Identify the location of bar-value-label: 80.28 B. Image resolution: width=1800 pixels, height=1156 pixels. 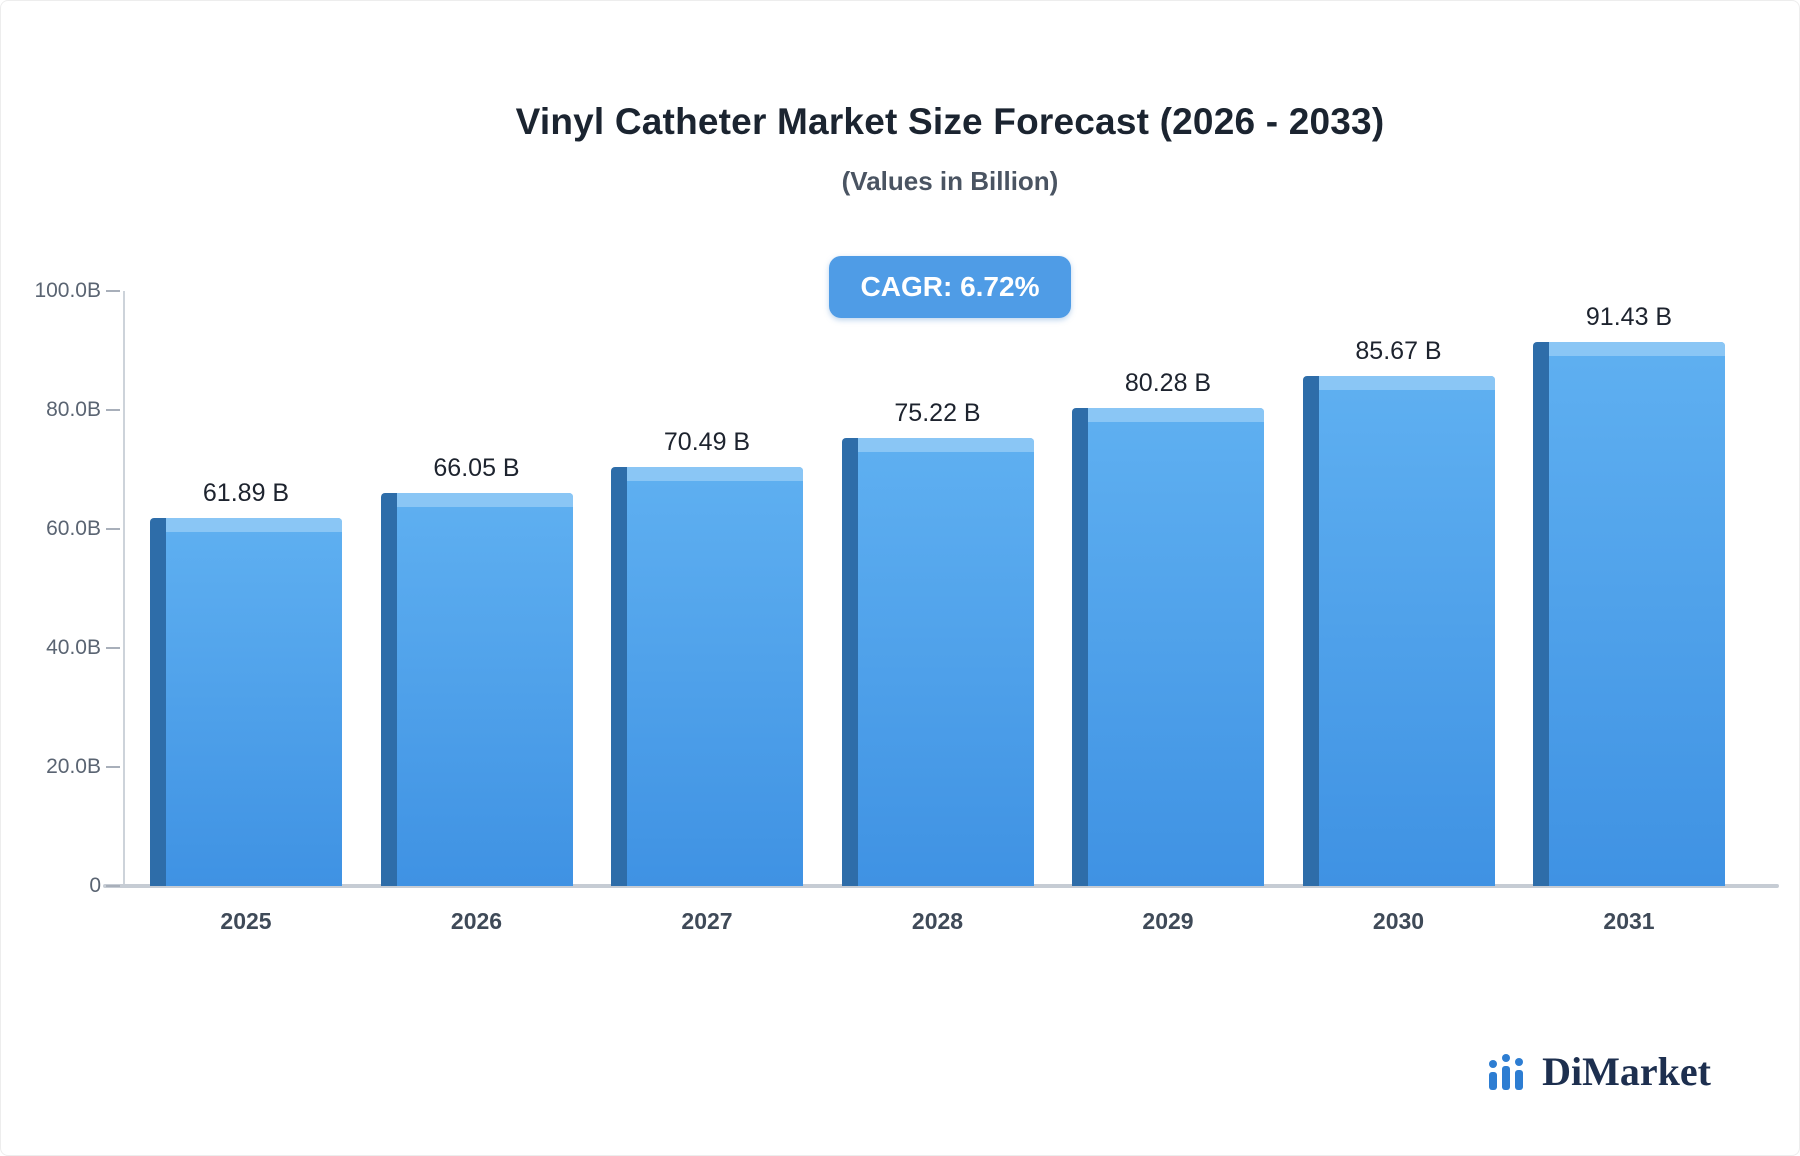
(1168, 383).